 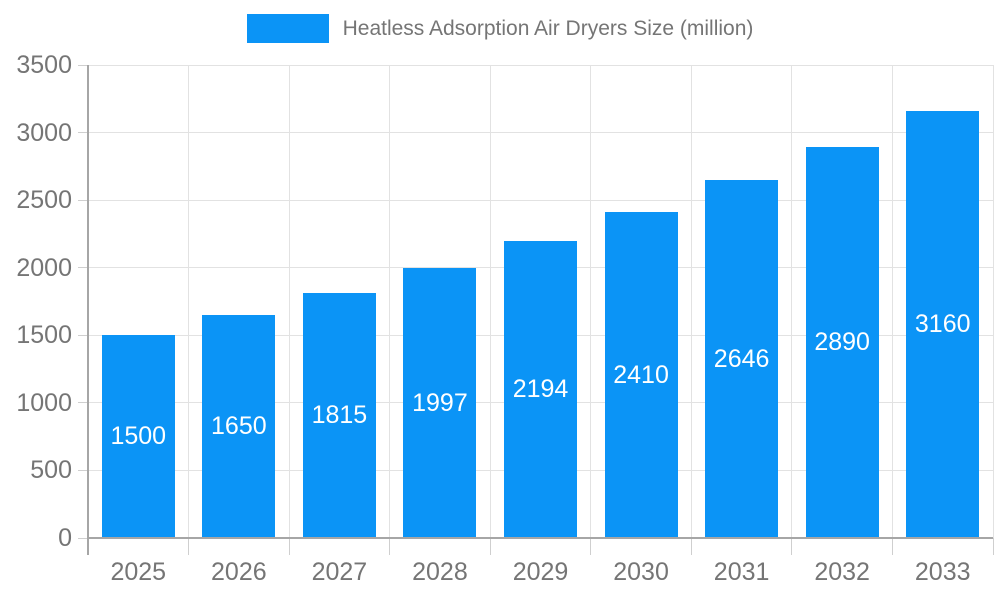 I want to click on bar-value-label: 2410, so click(x=641, y=374).